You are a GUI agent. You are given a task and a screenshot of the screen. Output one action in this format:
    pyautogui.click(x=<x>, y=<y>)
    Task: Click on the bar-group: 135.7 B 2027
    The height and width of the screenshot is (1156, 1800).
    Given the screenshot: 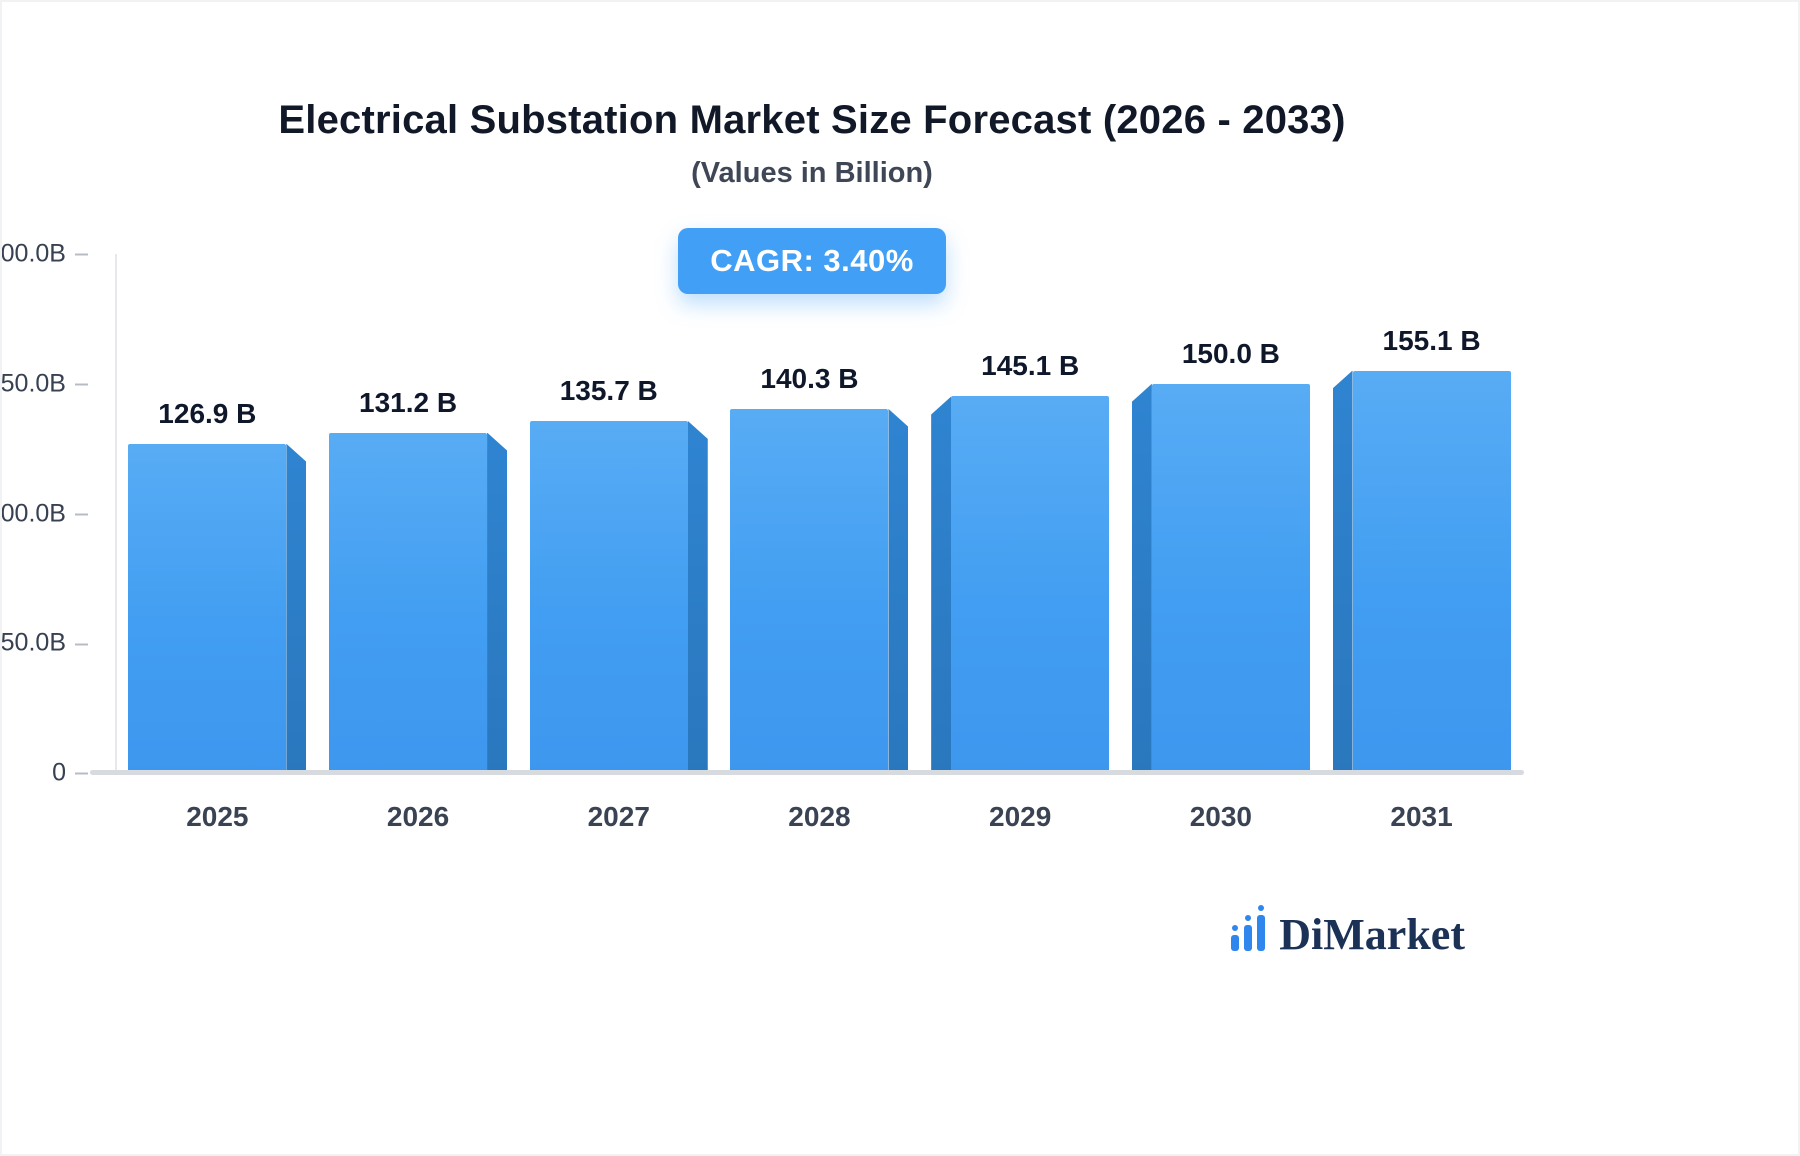 What is the action you would take?
    pyautogui.click(x=618, y=543)
    